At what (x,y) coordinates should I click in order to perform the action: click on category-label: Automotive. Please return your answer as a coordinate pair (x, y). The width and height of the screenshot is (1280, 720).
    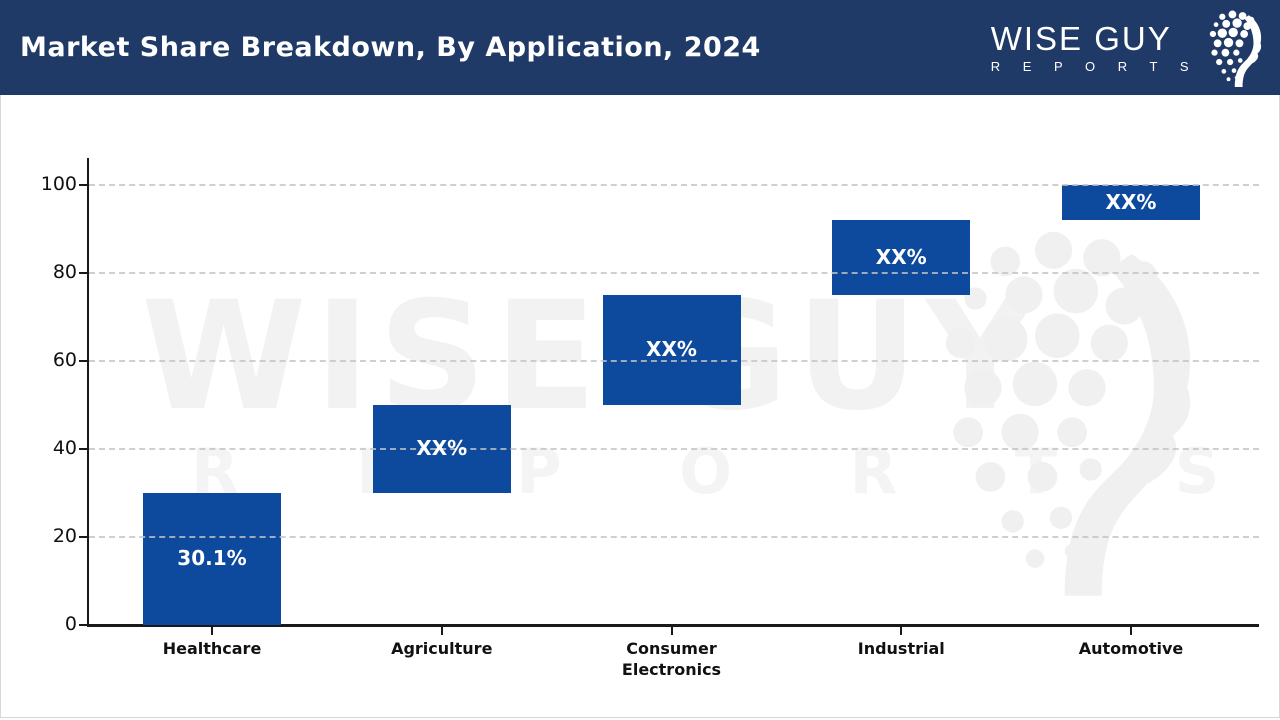
    Looking at the image, I should click on (1131, 648).